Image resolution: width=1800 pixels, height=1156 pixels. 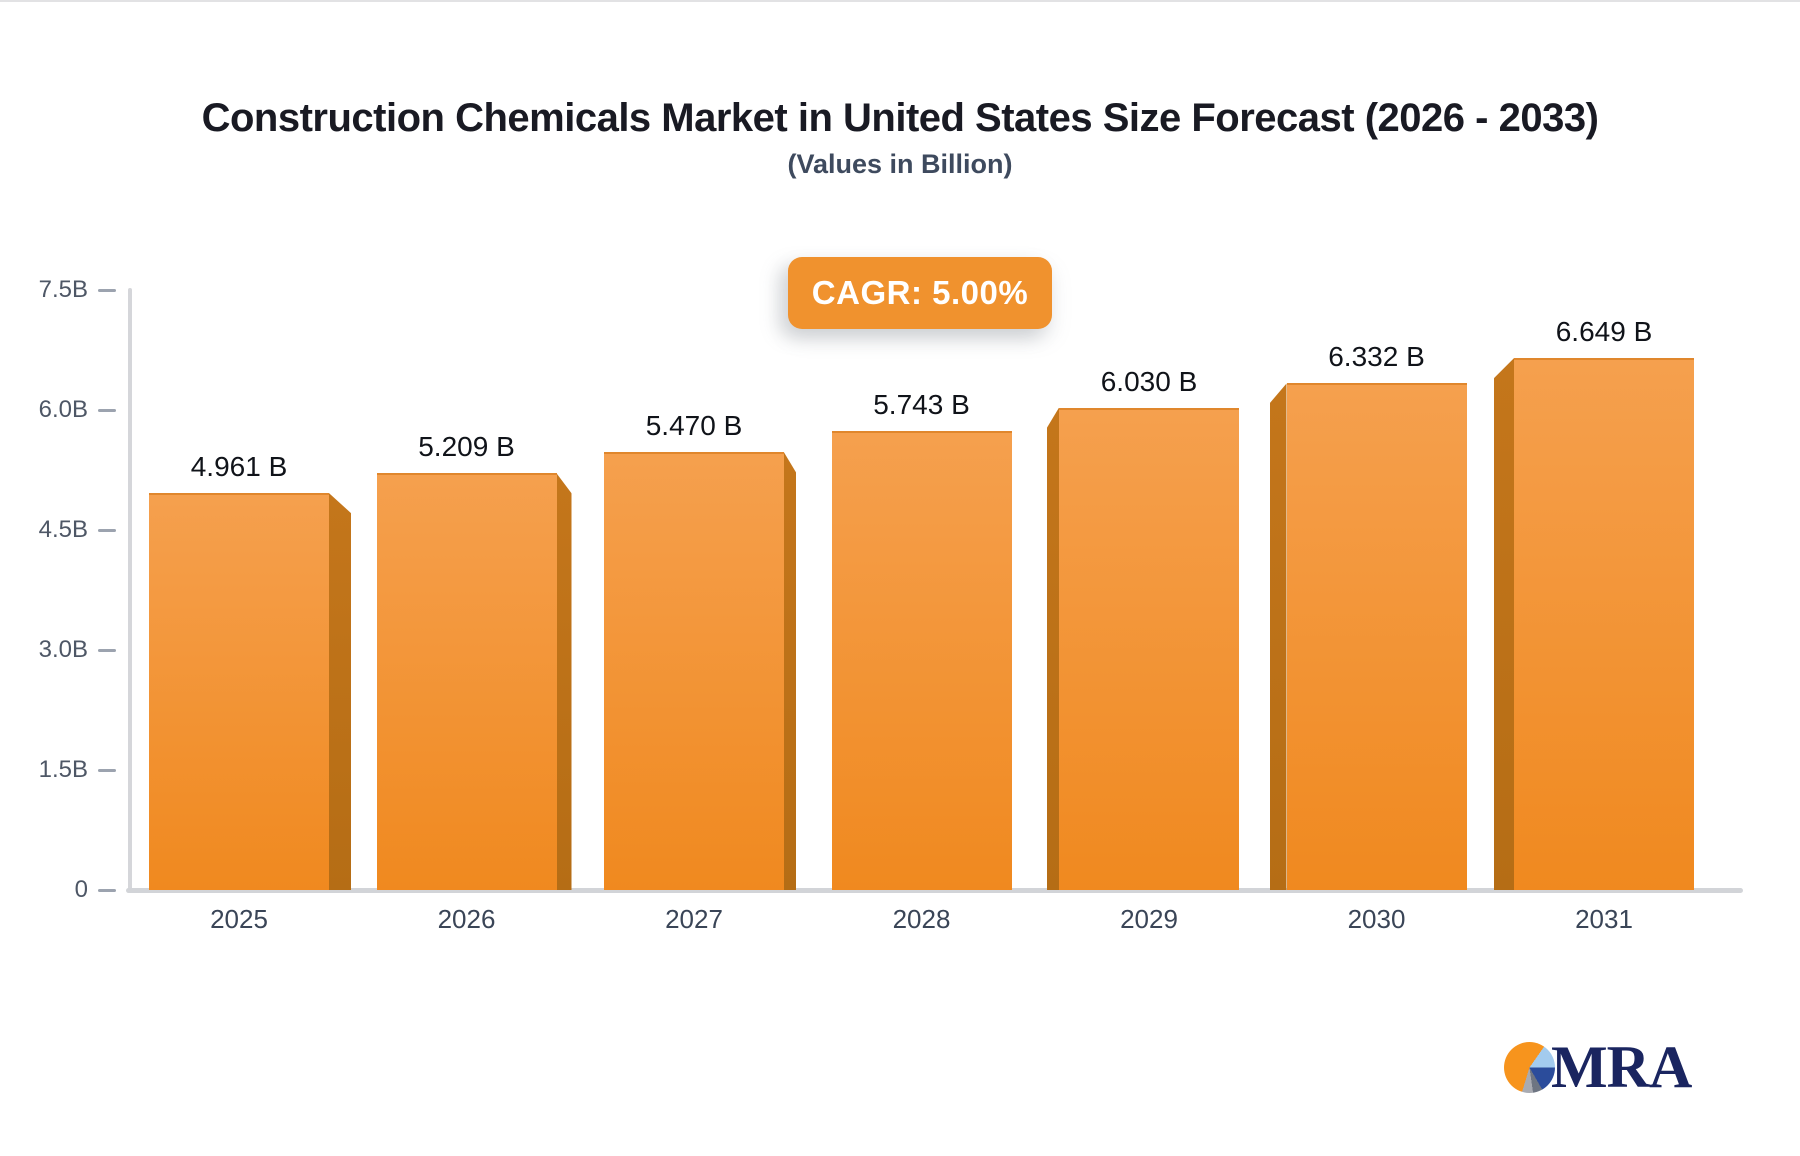 I want to click on x-axis-label: 2031, so click(x=1604, y=919).